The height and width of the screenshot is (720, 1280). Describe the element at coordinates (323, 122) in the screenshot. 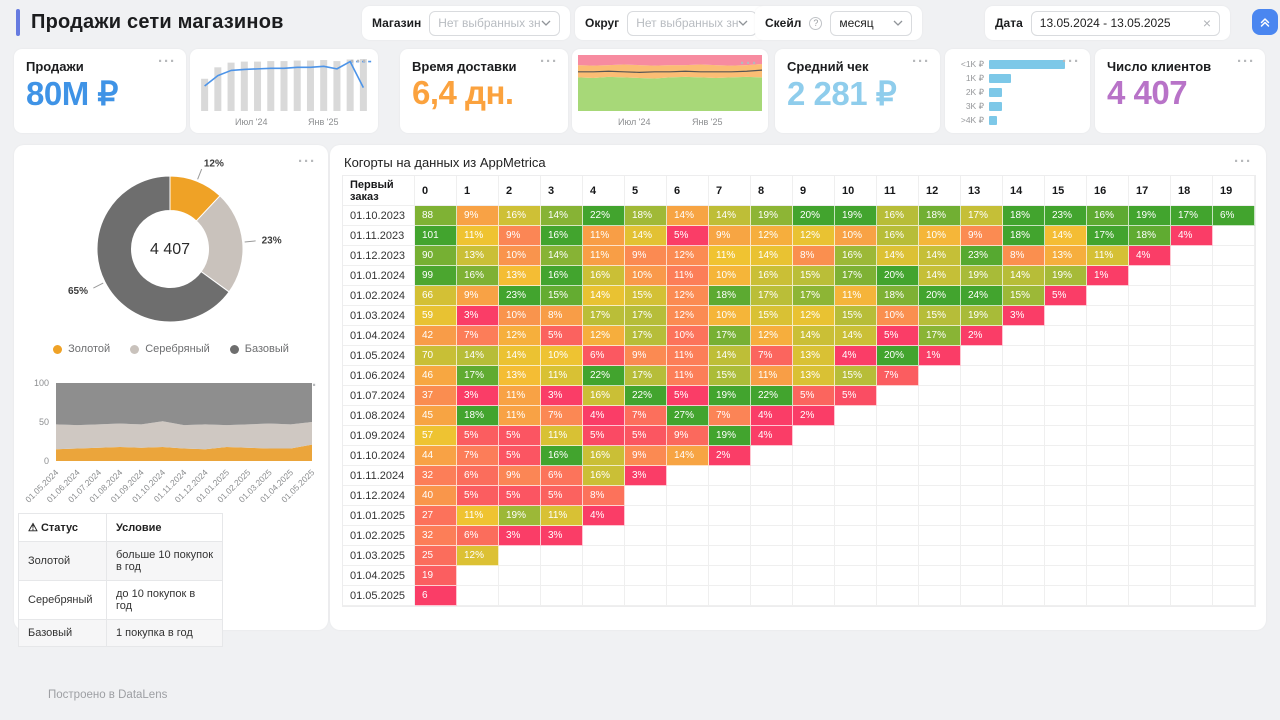

I see `x-tick-label: Янв '25` at that location.